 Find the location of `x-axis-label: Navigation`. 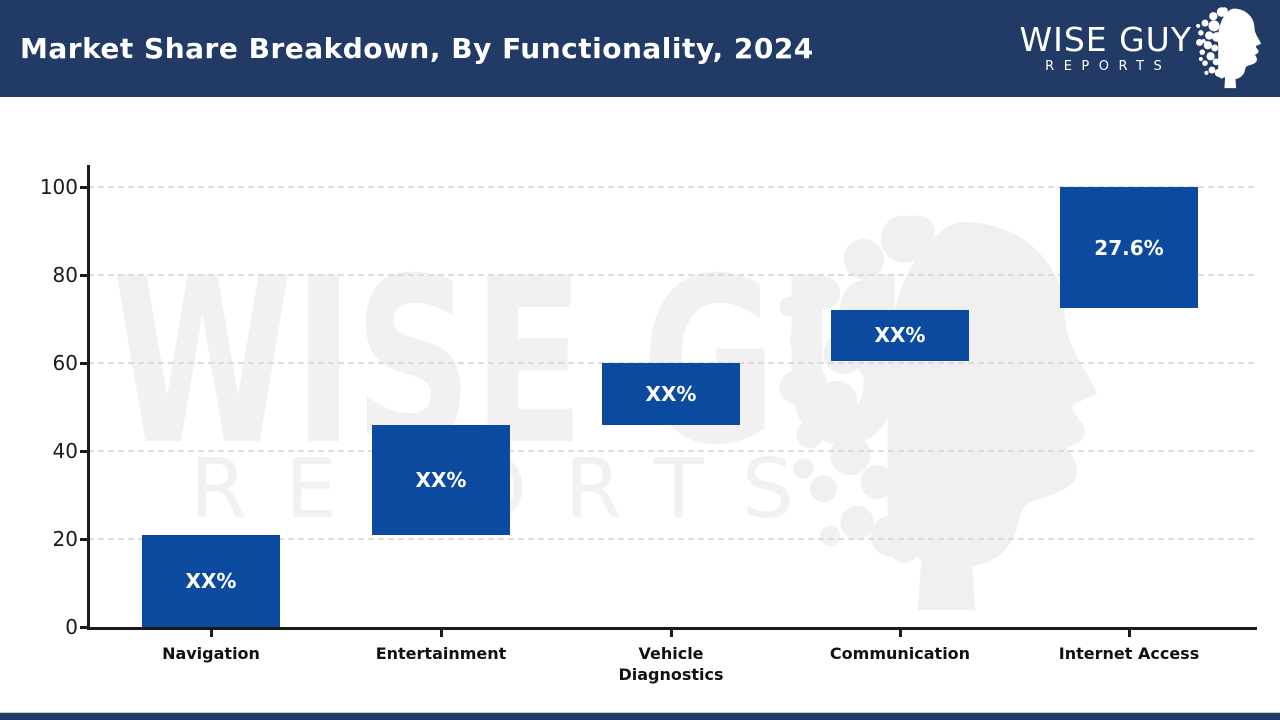

x-axis-label: Navigation is located at coordinates (211, 653).